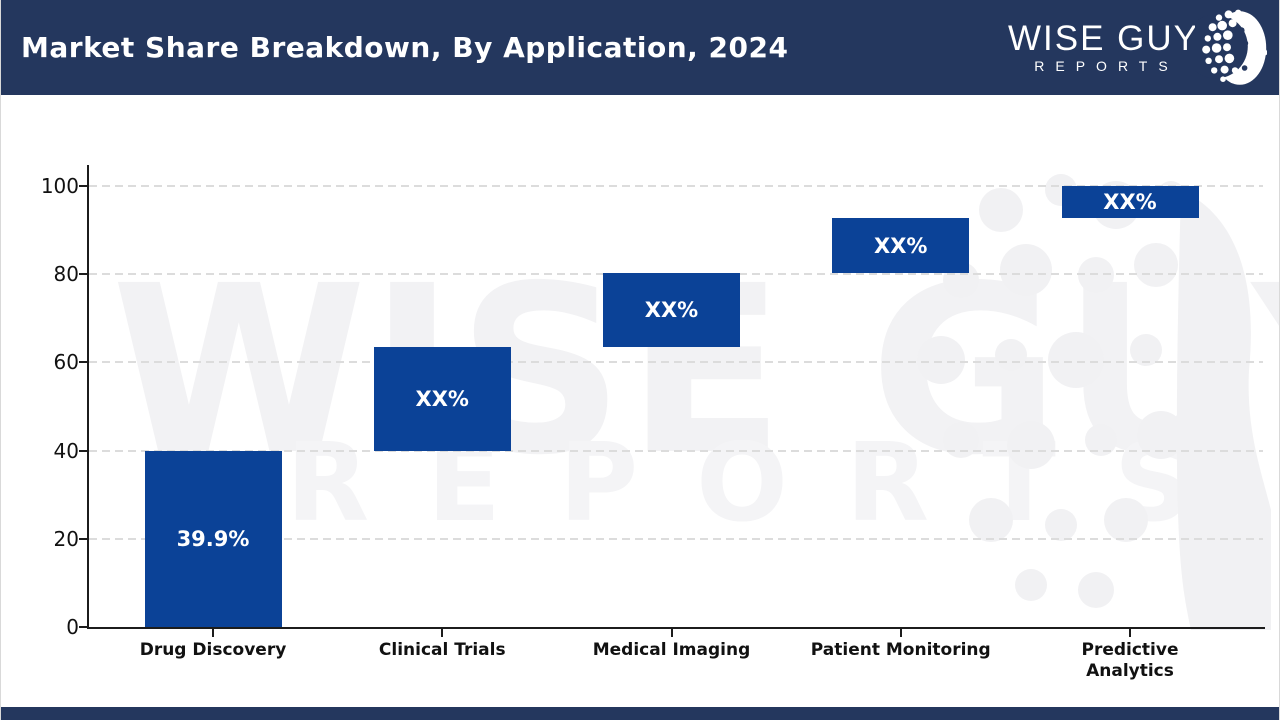 Image resolution: width=1280 pixels, height=720 pixels. What do you see at coordinates (59, 186) in the screenshot?
I see `y-tick-label: 100` at bounding box center [59, 186].